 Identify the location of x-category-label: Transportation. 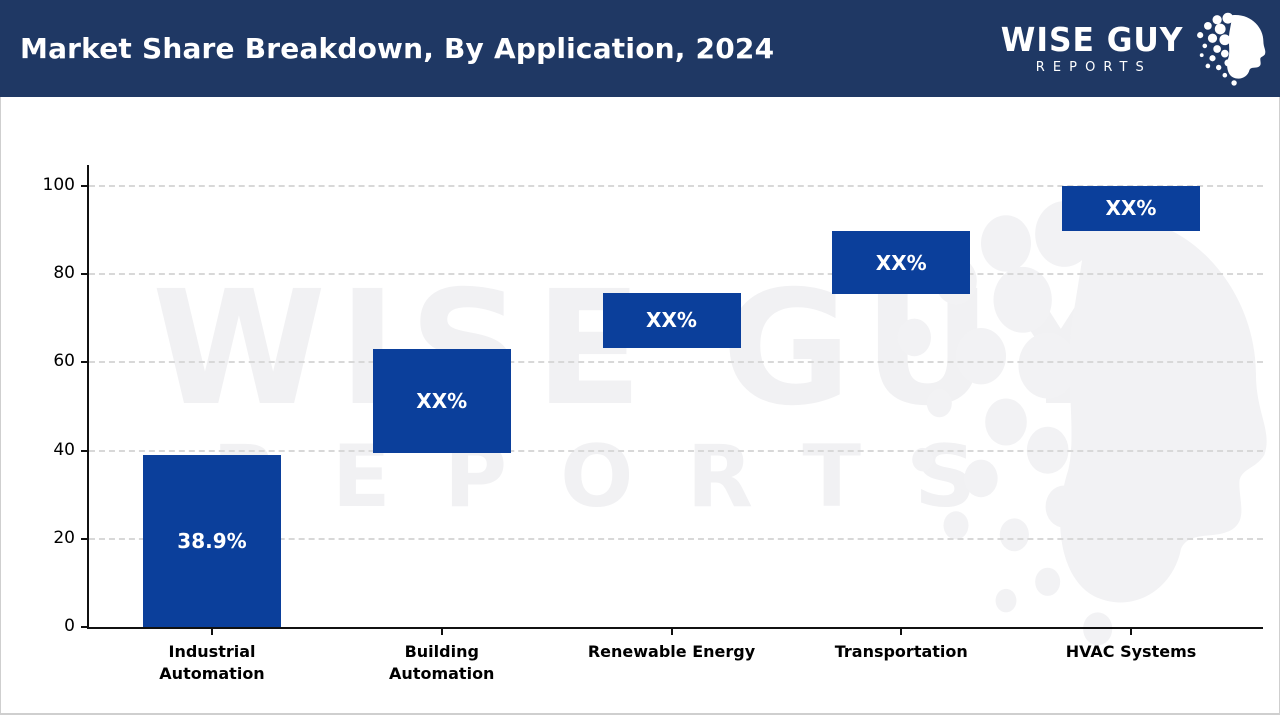
(901, 652).